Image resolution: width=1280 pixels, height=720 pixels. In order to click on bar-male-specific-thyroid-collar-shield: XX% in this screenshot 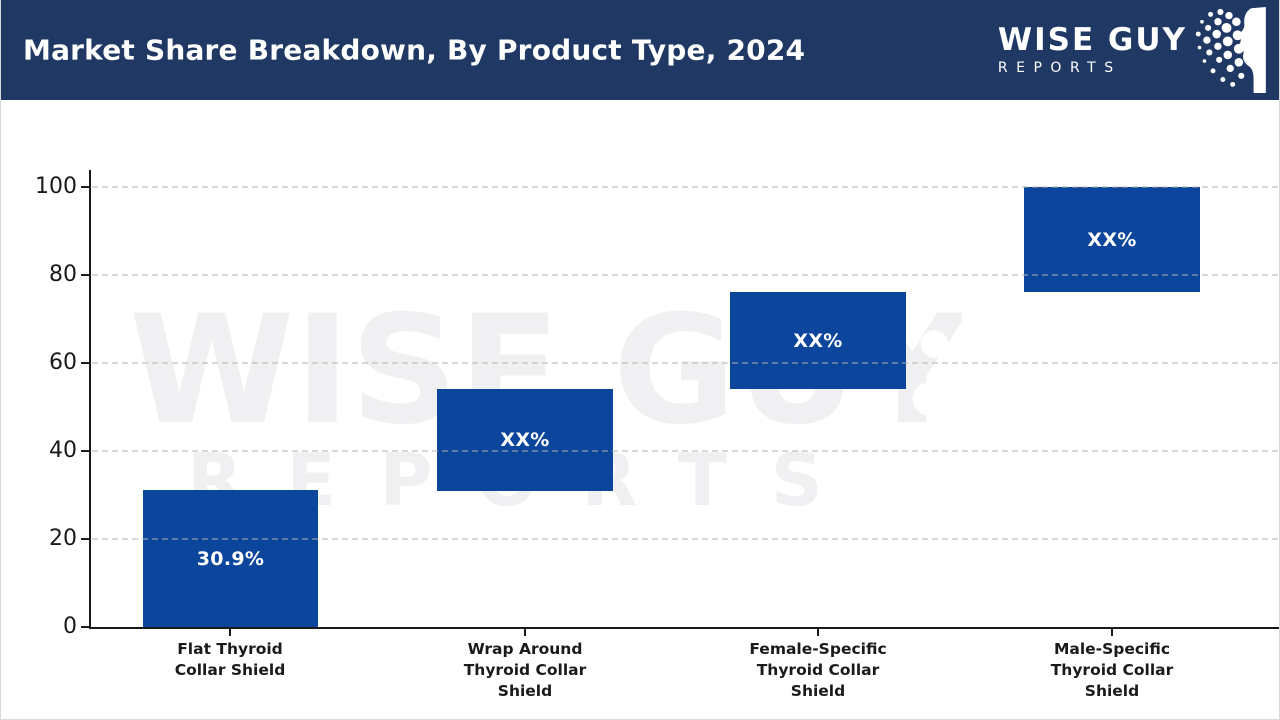, I will do `click(1112, 239)`.